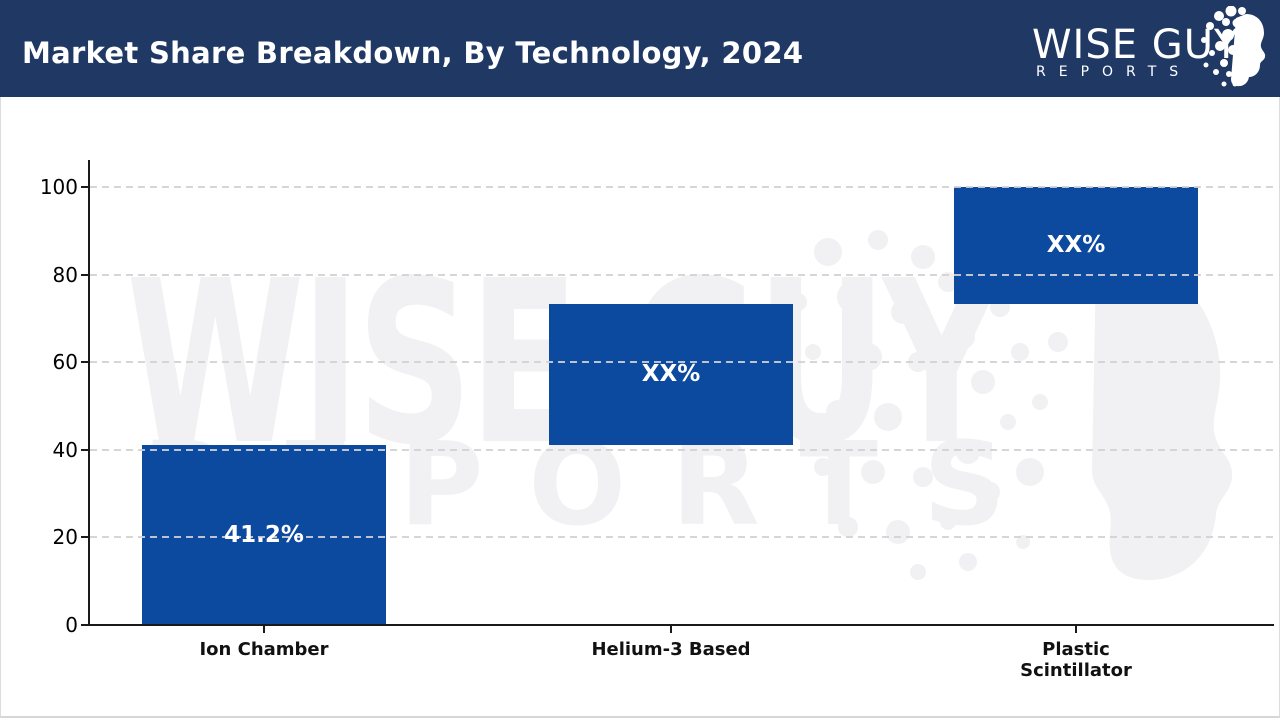 The width and height of the screenshot is (1280, 720). I want to click on x-category-label: Ion Chamber, so click(264, 649).